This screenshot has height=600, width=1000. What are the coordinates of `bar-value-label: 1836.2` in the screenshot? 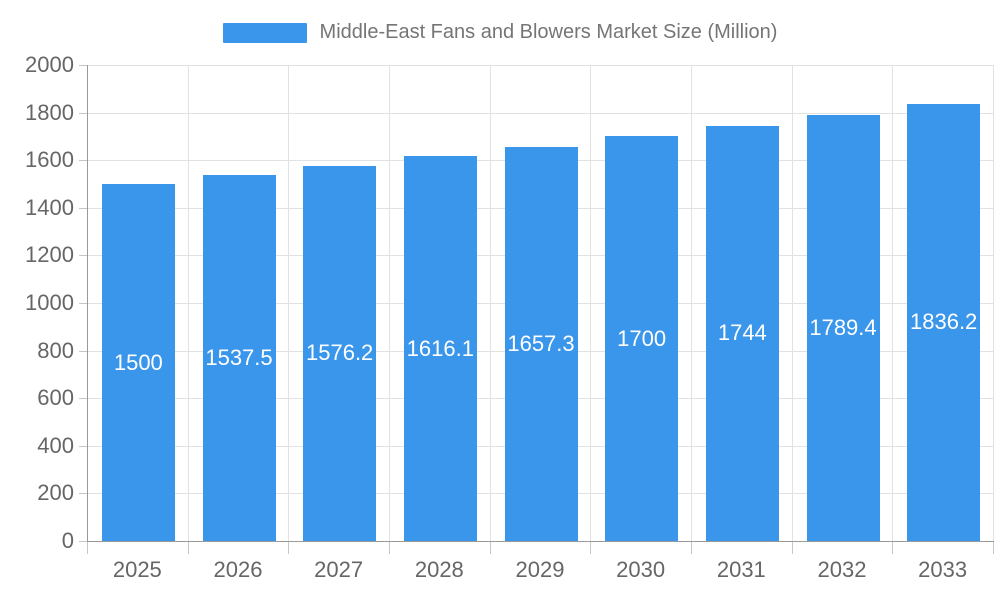 It's located at (944, 322).